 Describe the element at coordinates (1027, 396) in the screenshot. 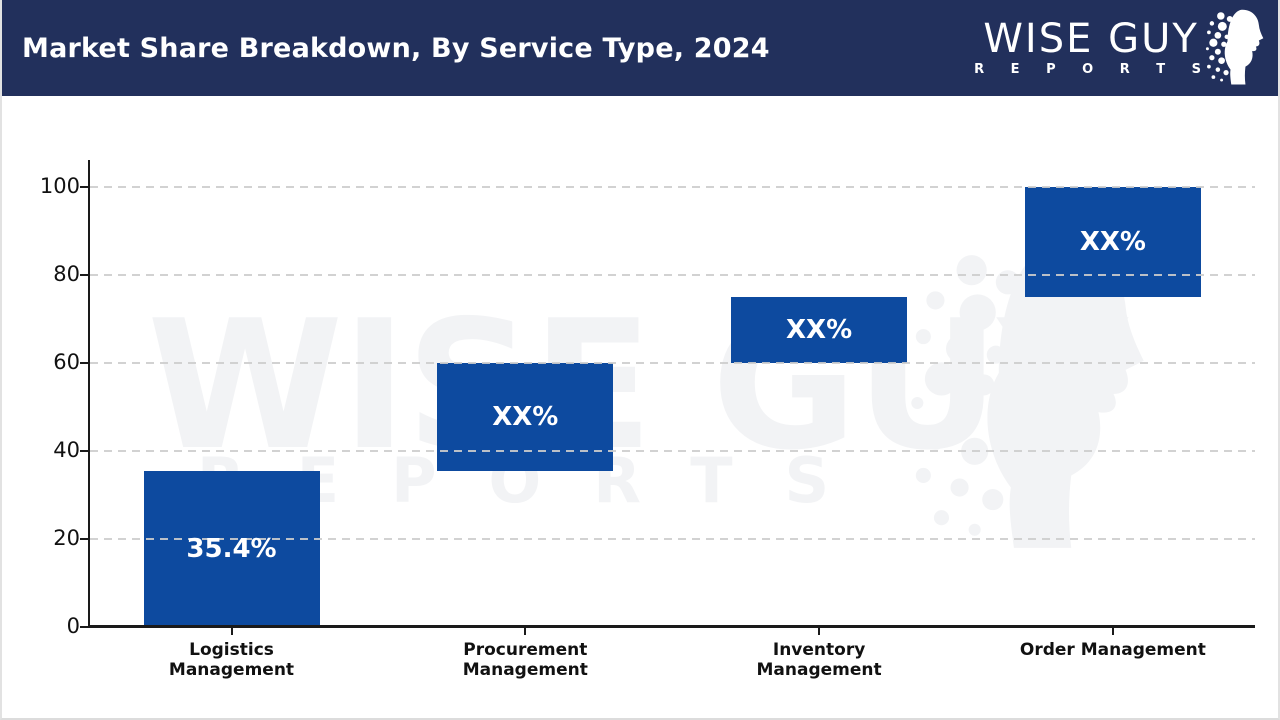

I see `watermark-head-dots-icon` at that location.